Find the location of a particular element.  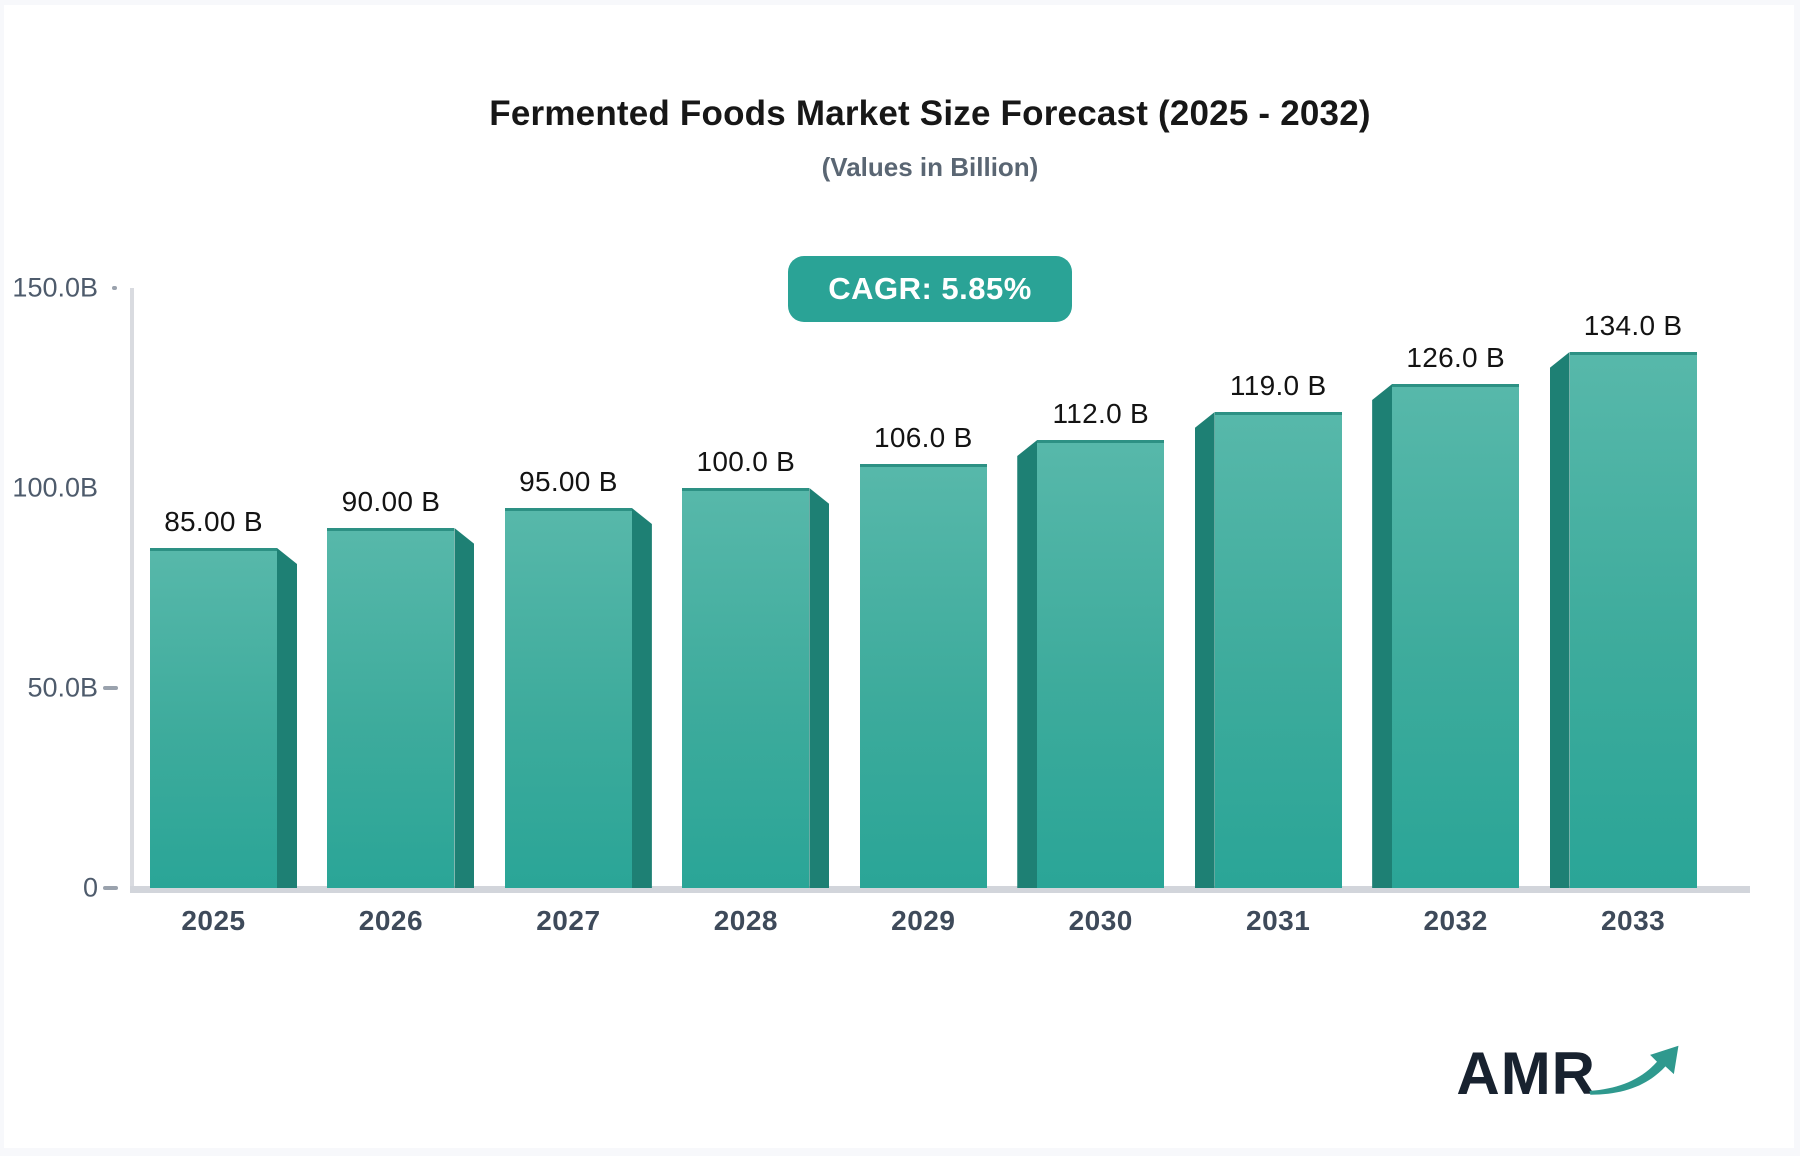

bar-value-label: 126.0 B is located at coordinates (1455, 357).